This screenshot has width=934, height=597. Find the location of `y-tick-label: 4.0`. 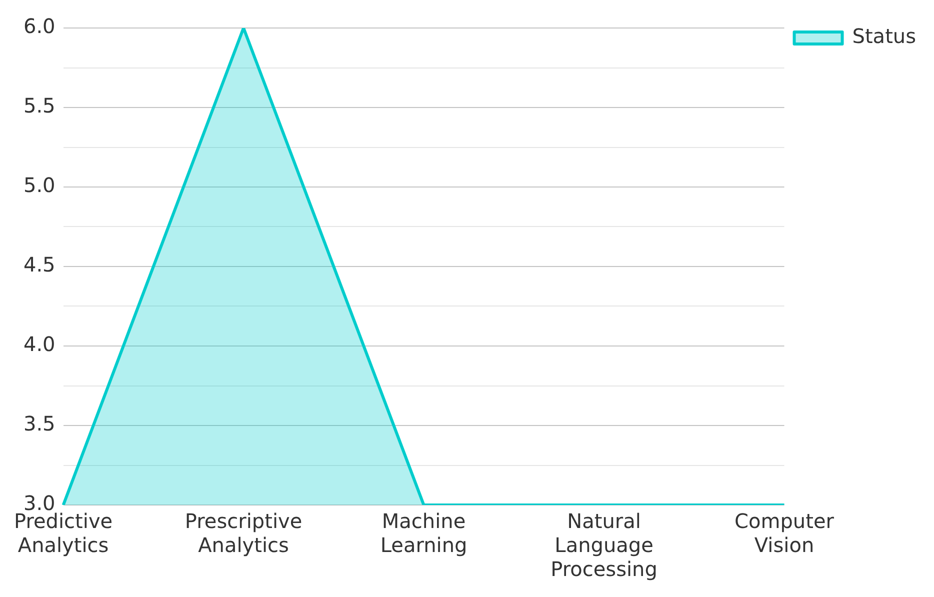

y-tick-label: 4.0 is located at coordinates (39, 344).